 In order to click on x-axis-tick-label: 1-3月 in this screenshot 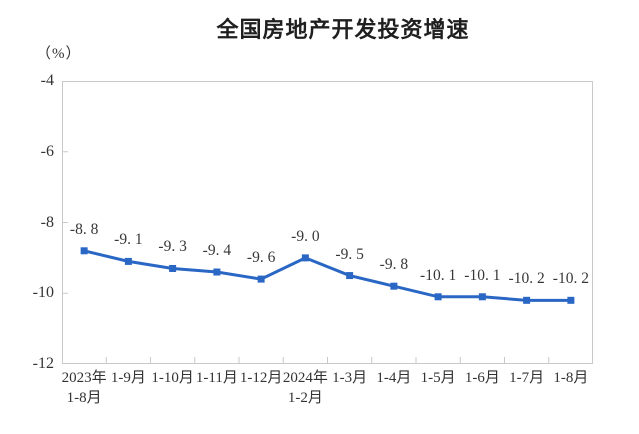, I will do `click(350, 378)`.